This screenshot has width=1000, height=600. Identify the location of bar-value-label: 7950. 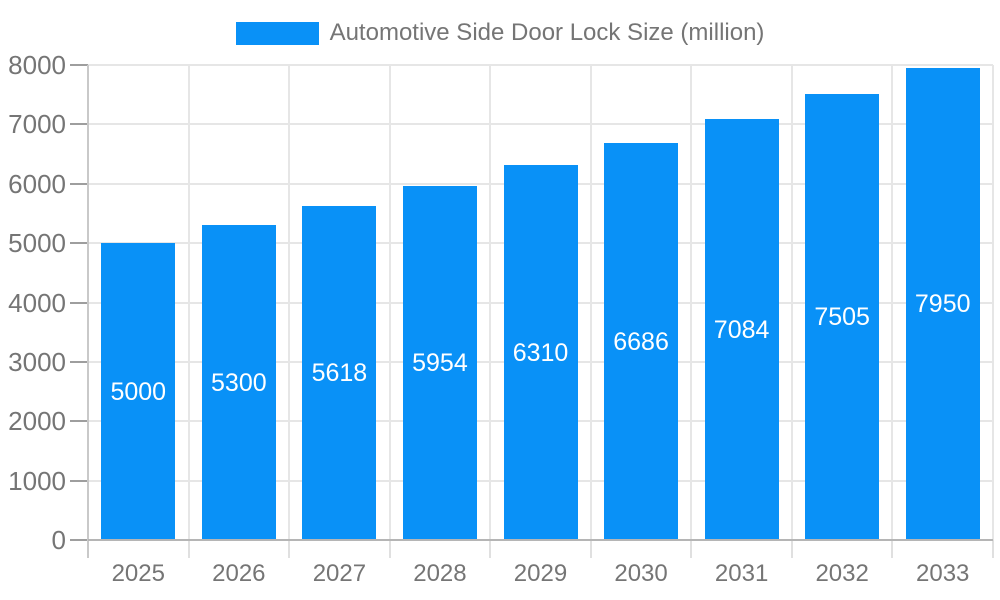
(942, 303).